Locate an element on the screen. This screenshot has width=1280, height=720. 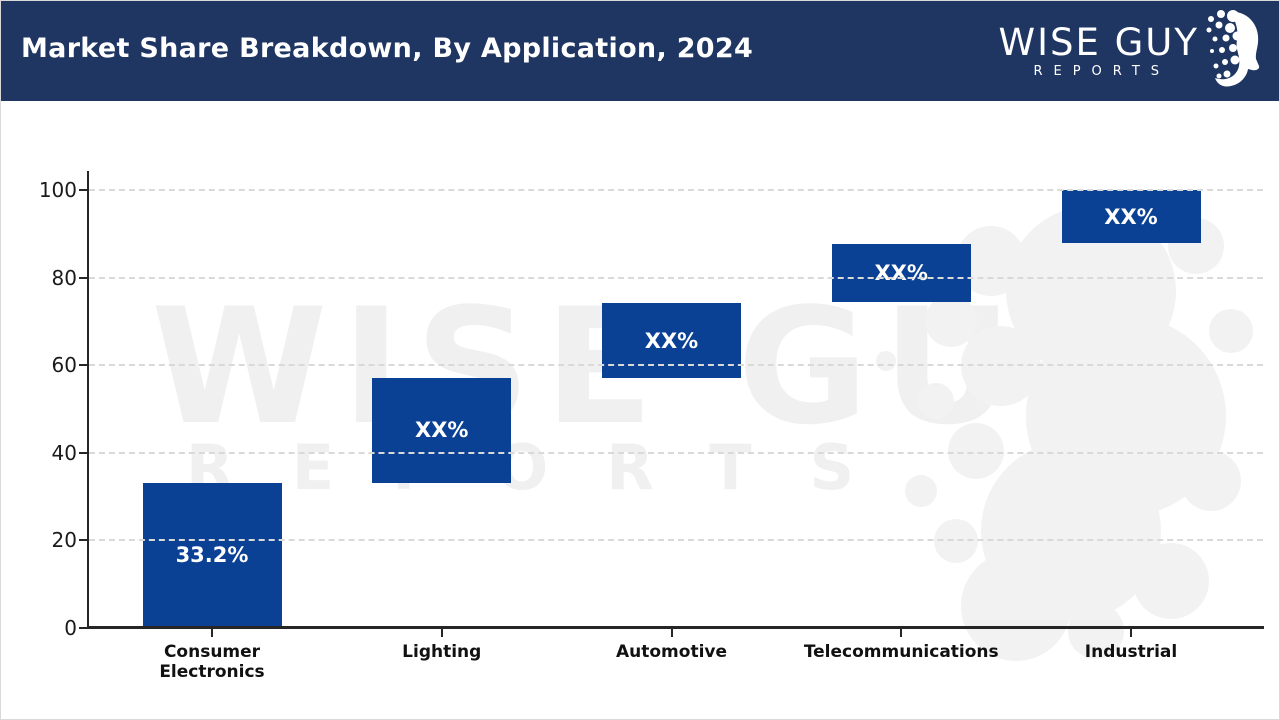
category-label: Consumer Electronics is located at coordinates (212, 662).